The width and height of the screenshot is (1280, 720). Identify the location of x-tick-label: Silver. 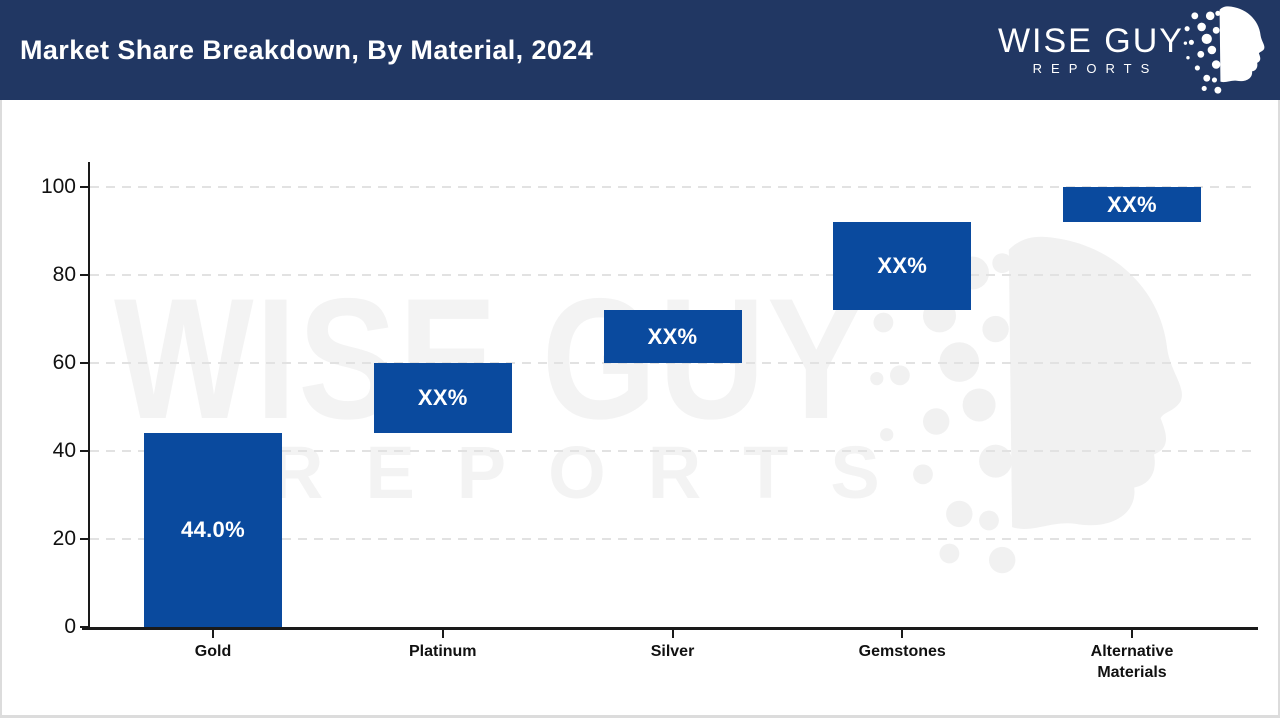
(672, 651).